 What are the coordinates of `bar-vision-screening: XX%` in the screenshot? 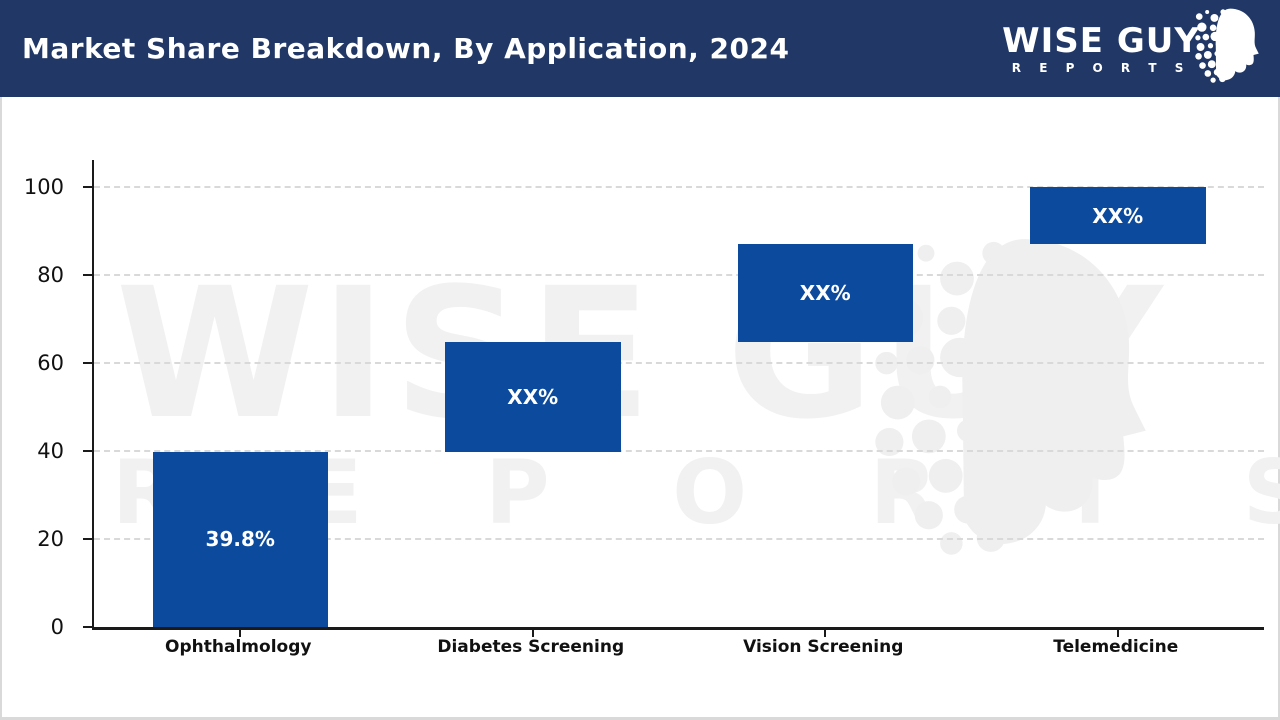 It's located at (825, 293).